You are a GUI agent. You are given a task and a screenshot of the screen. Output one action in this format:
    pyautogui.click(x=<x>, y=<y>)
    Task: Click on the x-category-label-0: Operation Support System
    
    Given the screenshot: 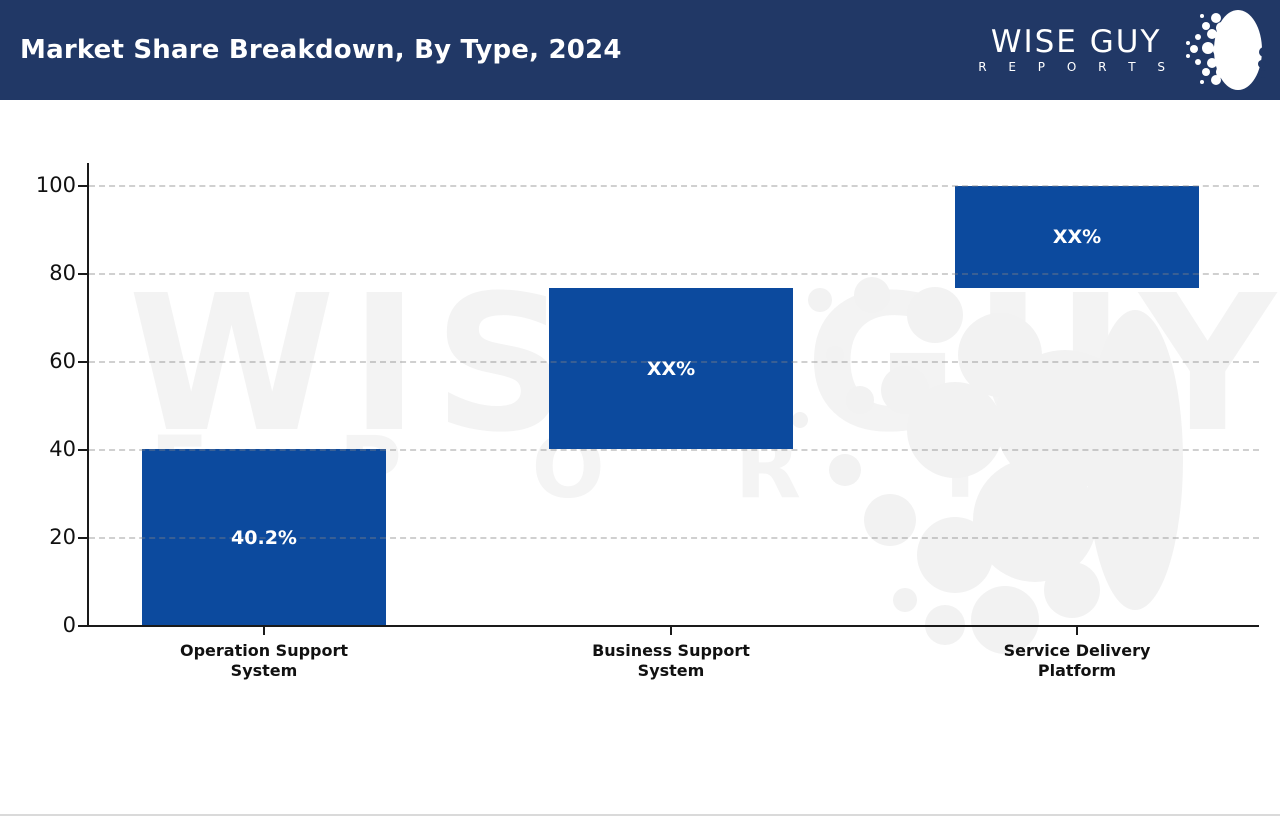 What is the action you would take?
    pyautogui.click(x=264, y=661)
    